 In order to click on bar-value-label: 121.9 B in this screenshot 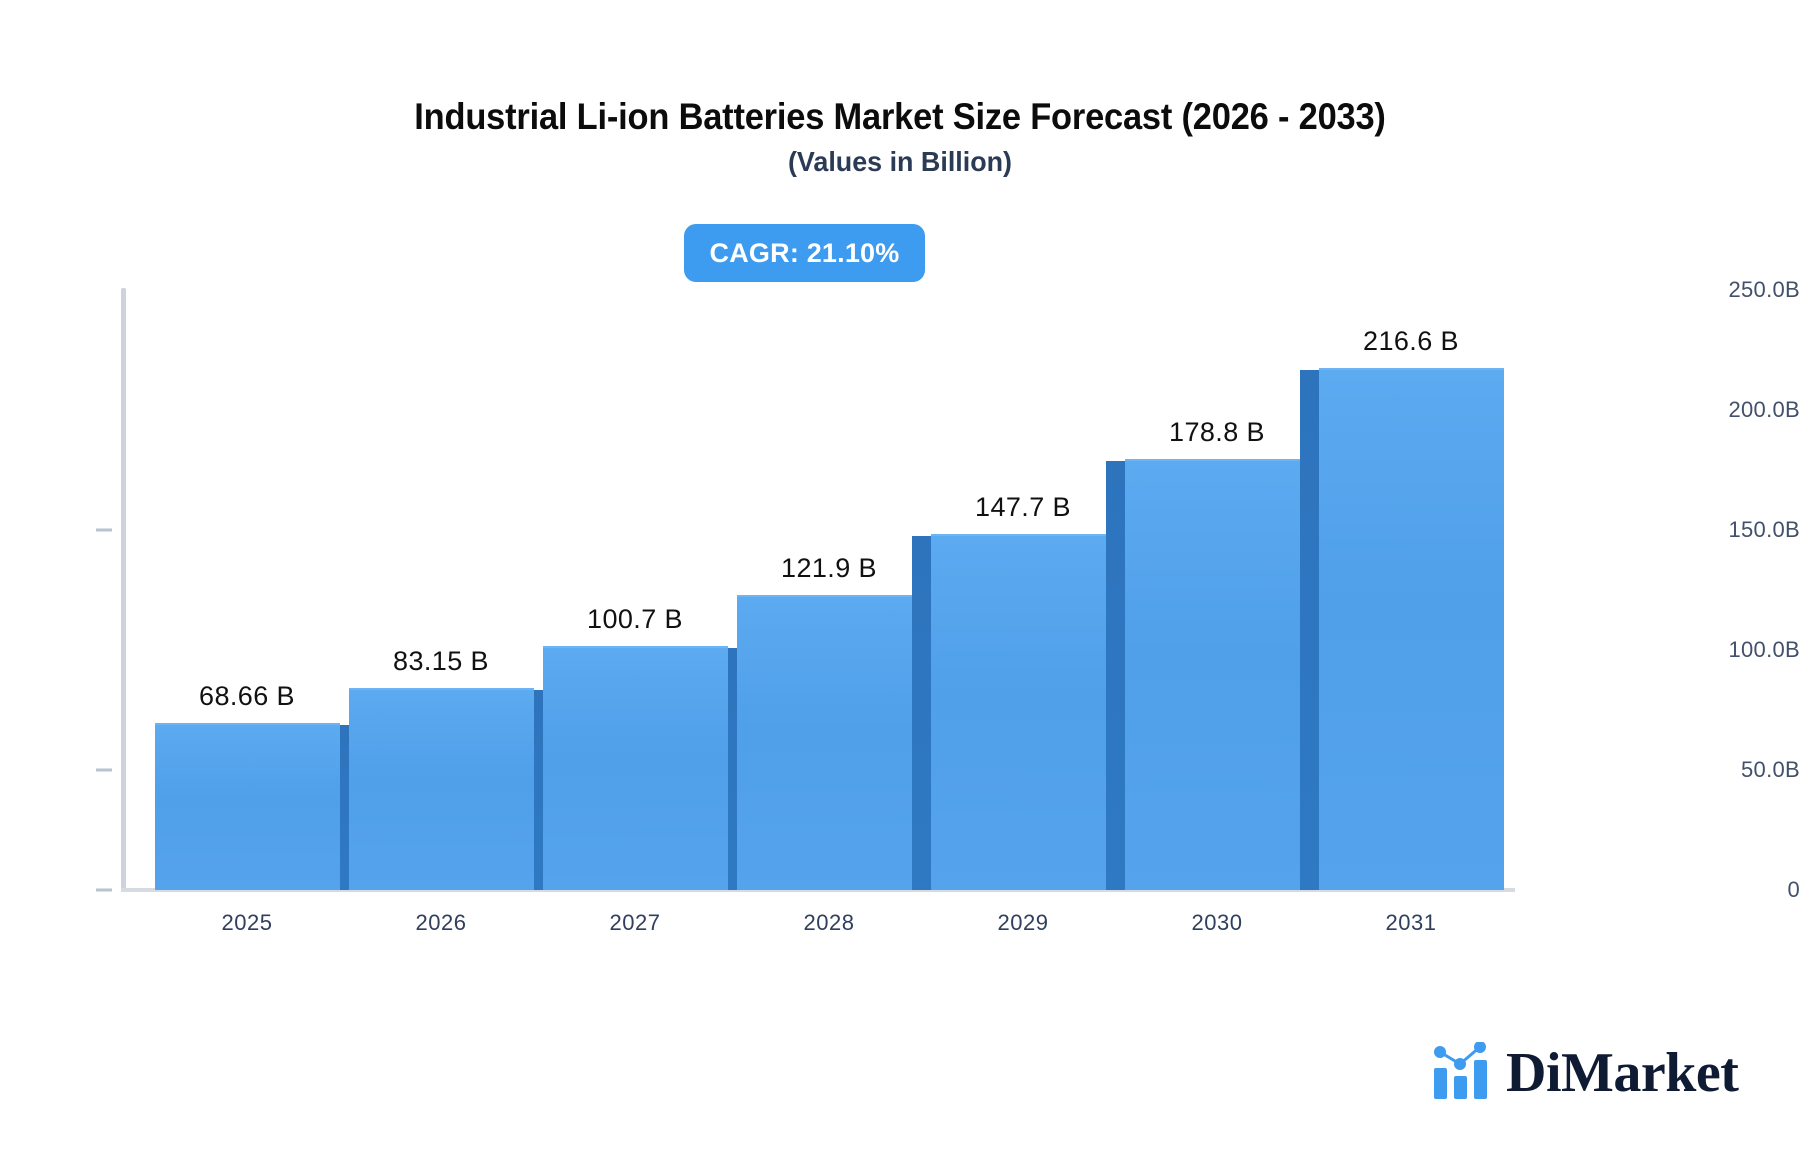, I will do `click(829, 568)`.